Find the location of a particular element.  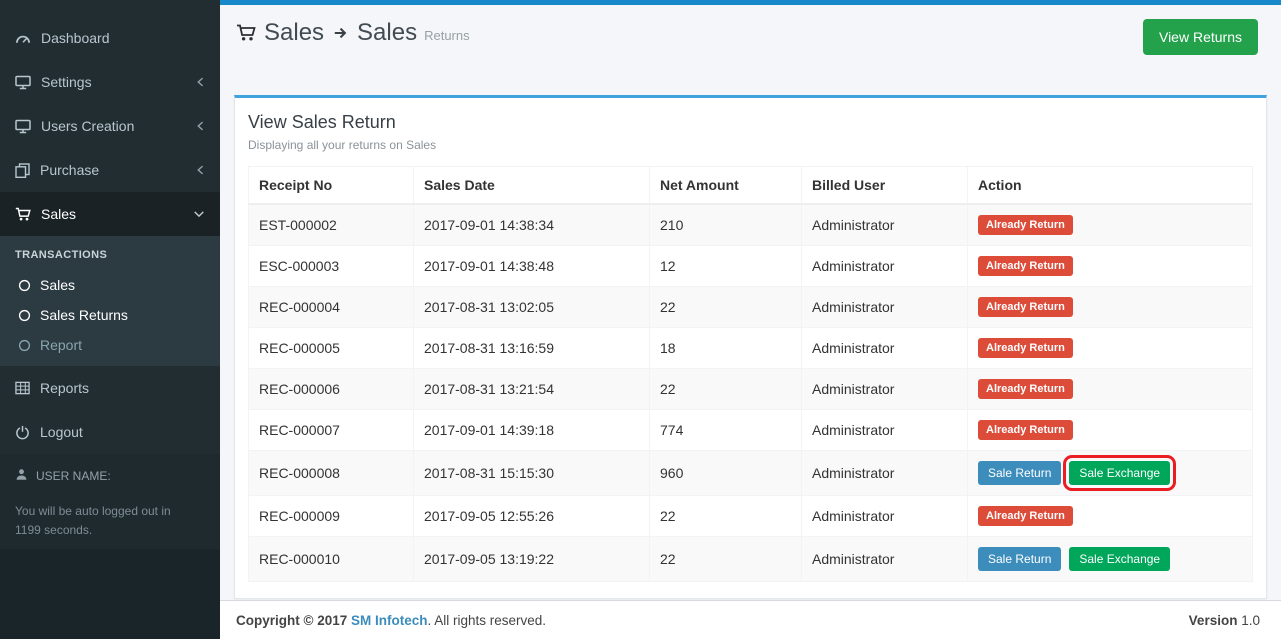

sidebar-item-purchase: Purchase is located at coordinates (110, 170).